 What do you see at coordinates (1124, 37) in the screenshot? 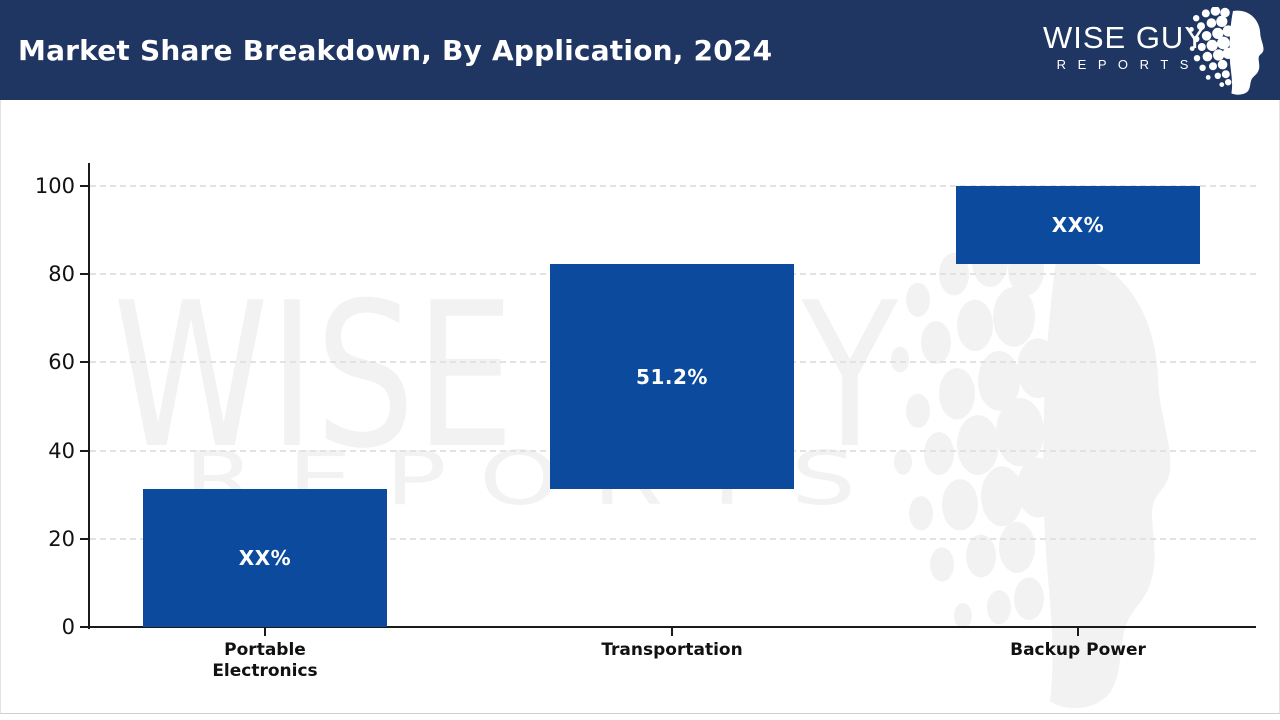
I see `brand-name: WISE GUY` at bounding box center [1124, 37].